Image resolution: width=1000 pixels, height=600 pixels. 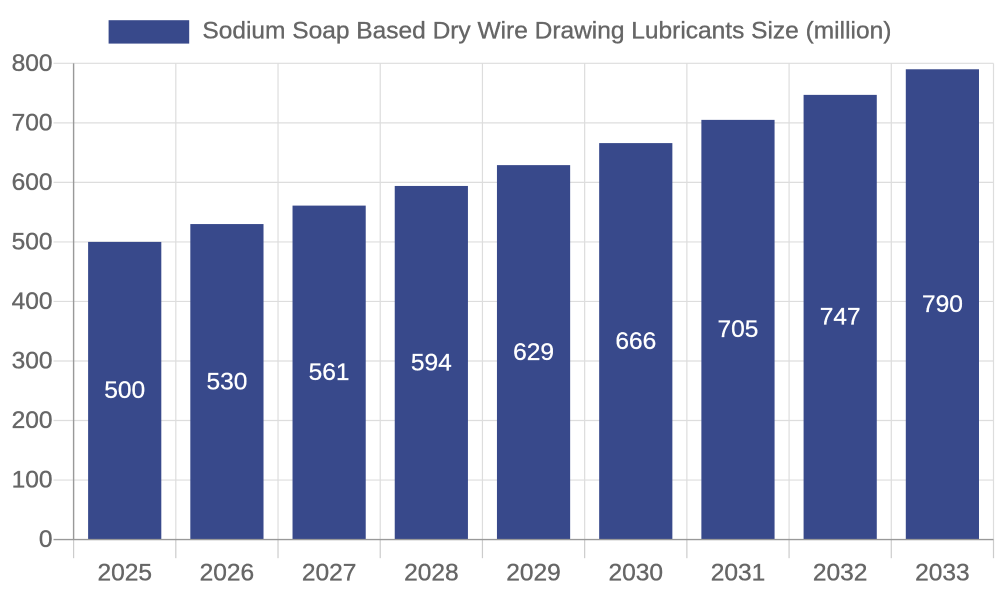 I want to click on svg-text: 2030, so click(x=636, y=573).